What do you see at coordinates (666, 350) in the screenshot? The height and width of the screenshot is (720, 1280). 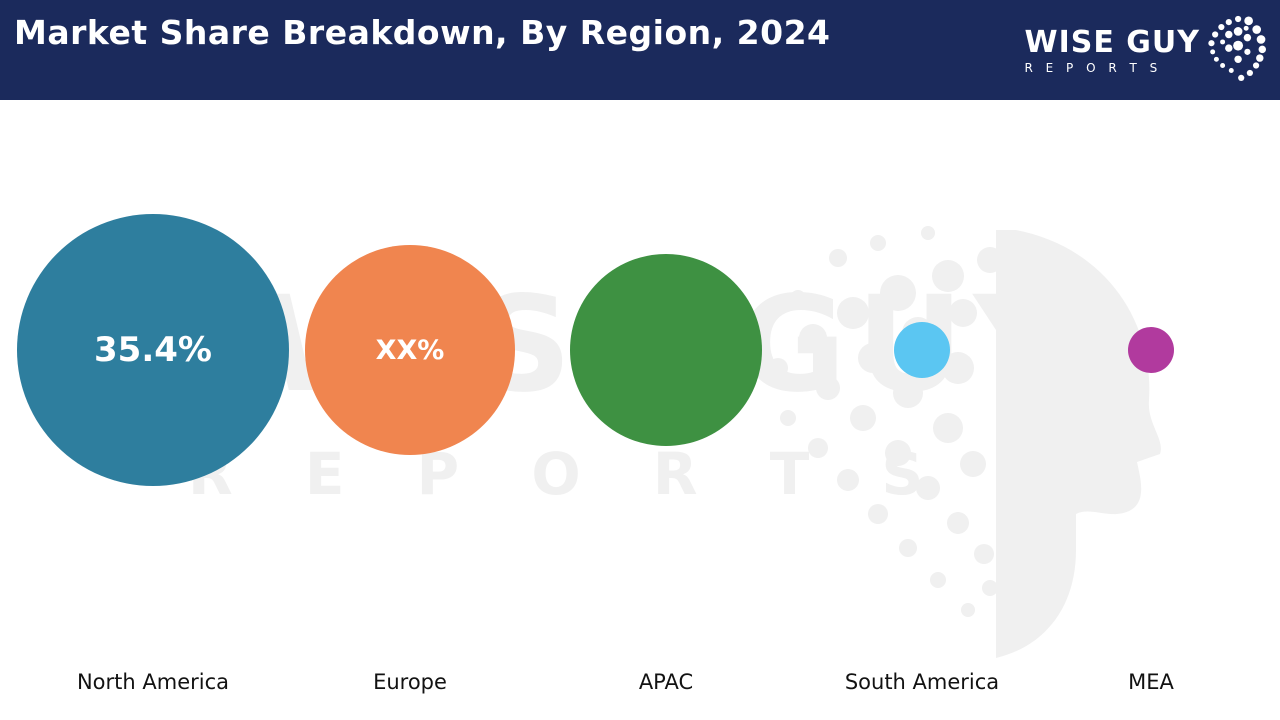 I see `bubble-apac` at bounding box center [666, 350].